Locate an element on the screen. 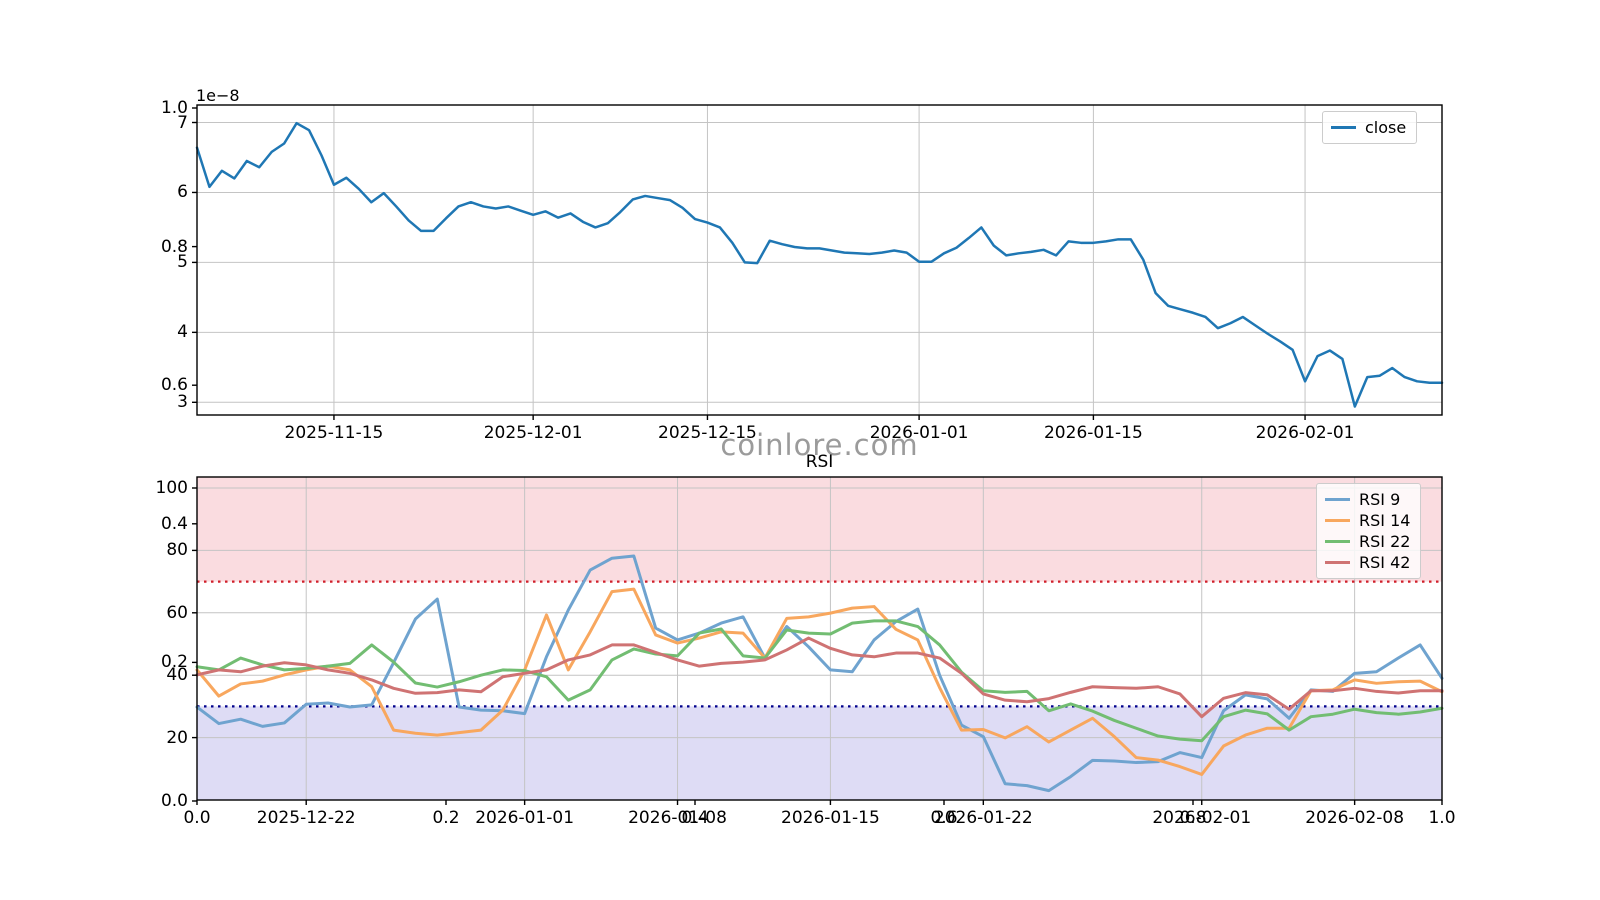 This screenshot has height=900, width=1600. price-legend: close is located at coordinates (1370, 127).